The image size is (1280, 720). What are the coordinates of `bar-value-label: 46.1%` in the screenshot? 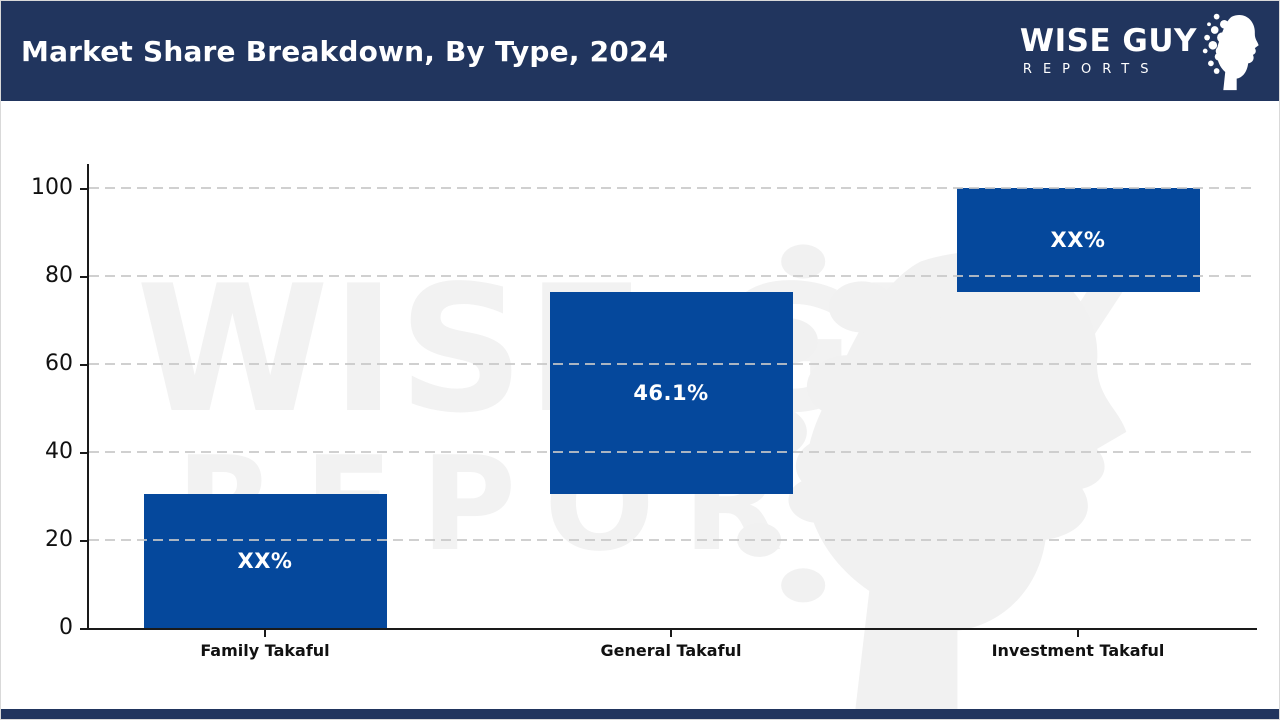 It's located at (671, 392).